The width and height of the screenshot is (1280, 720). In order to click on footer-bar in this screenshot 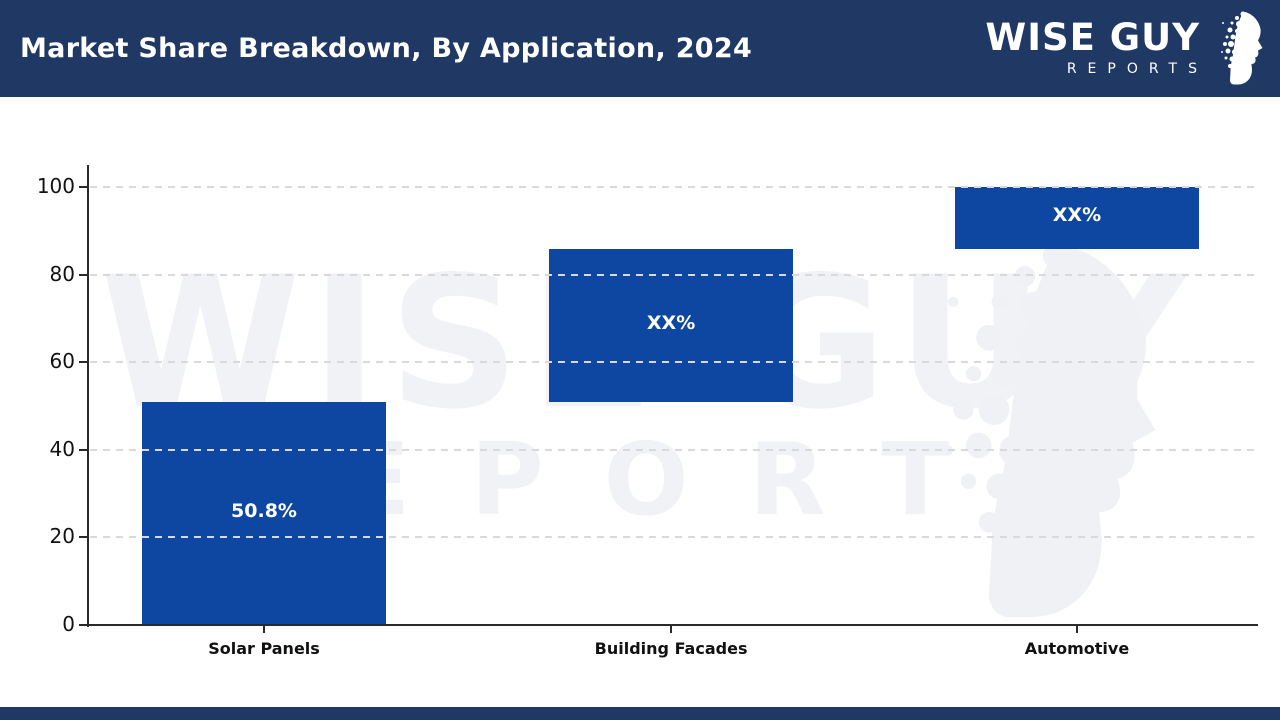, I will do `click(640, 713)`.